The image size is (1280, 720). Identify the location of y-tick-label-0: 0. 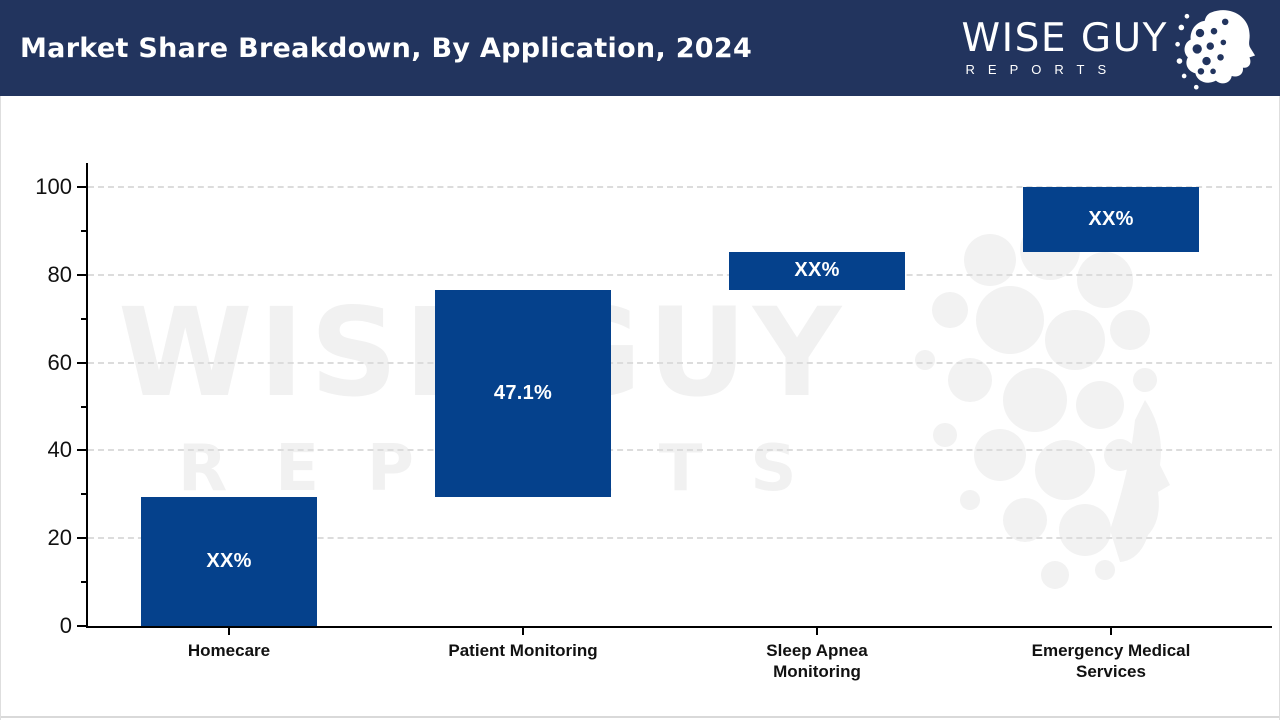
(65, 625).